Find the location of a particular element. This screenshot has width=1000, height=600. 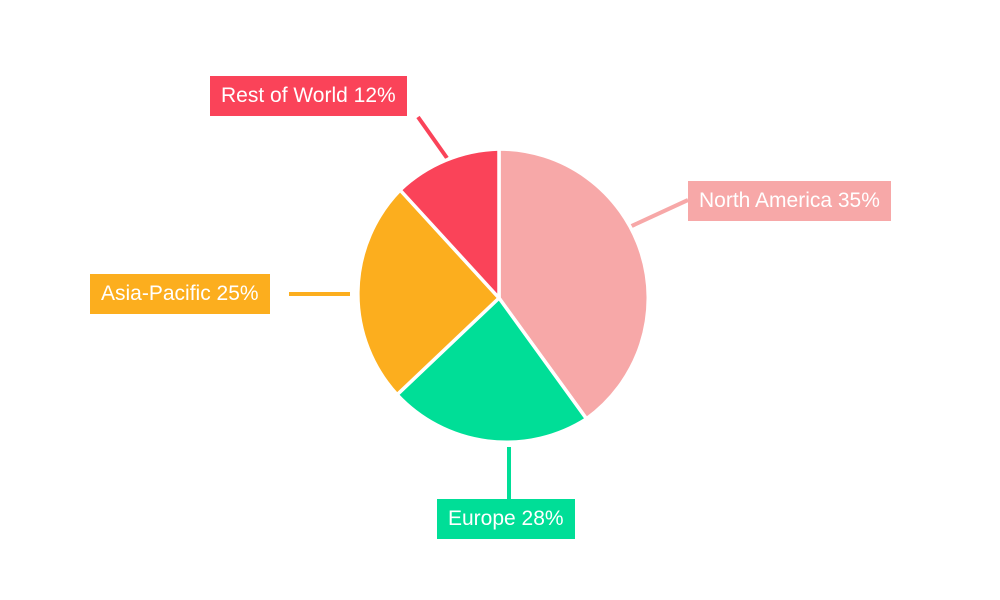

pie-slices is located at coordinates (503, 295).